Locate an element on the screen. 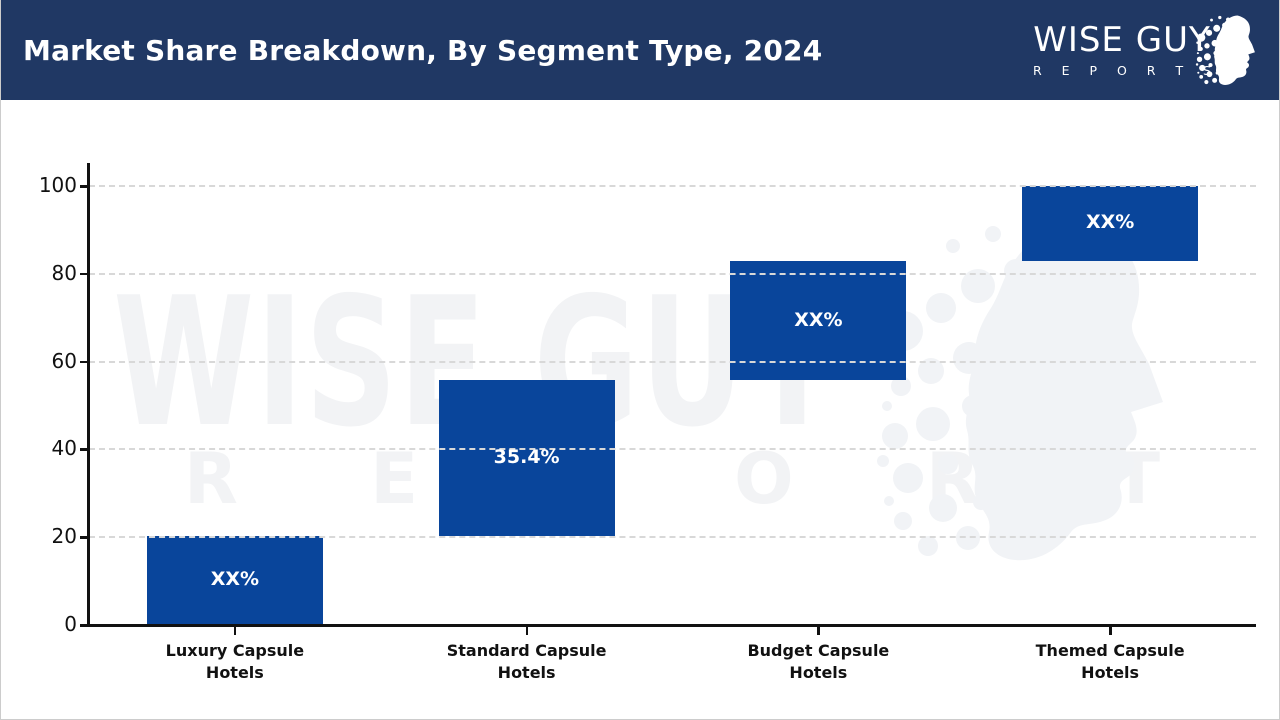 This screenshot has height=720, width=1280. x-category-label: Luxury Capsule Hotels is located at coordinates (235, 661).